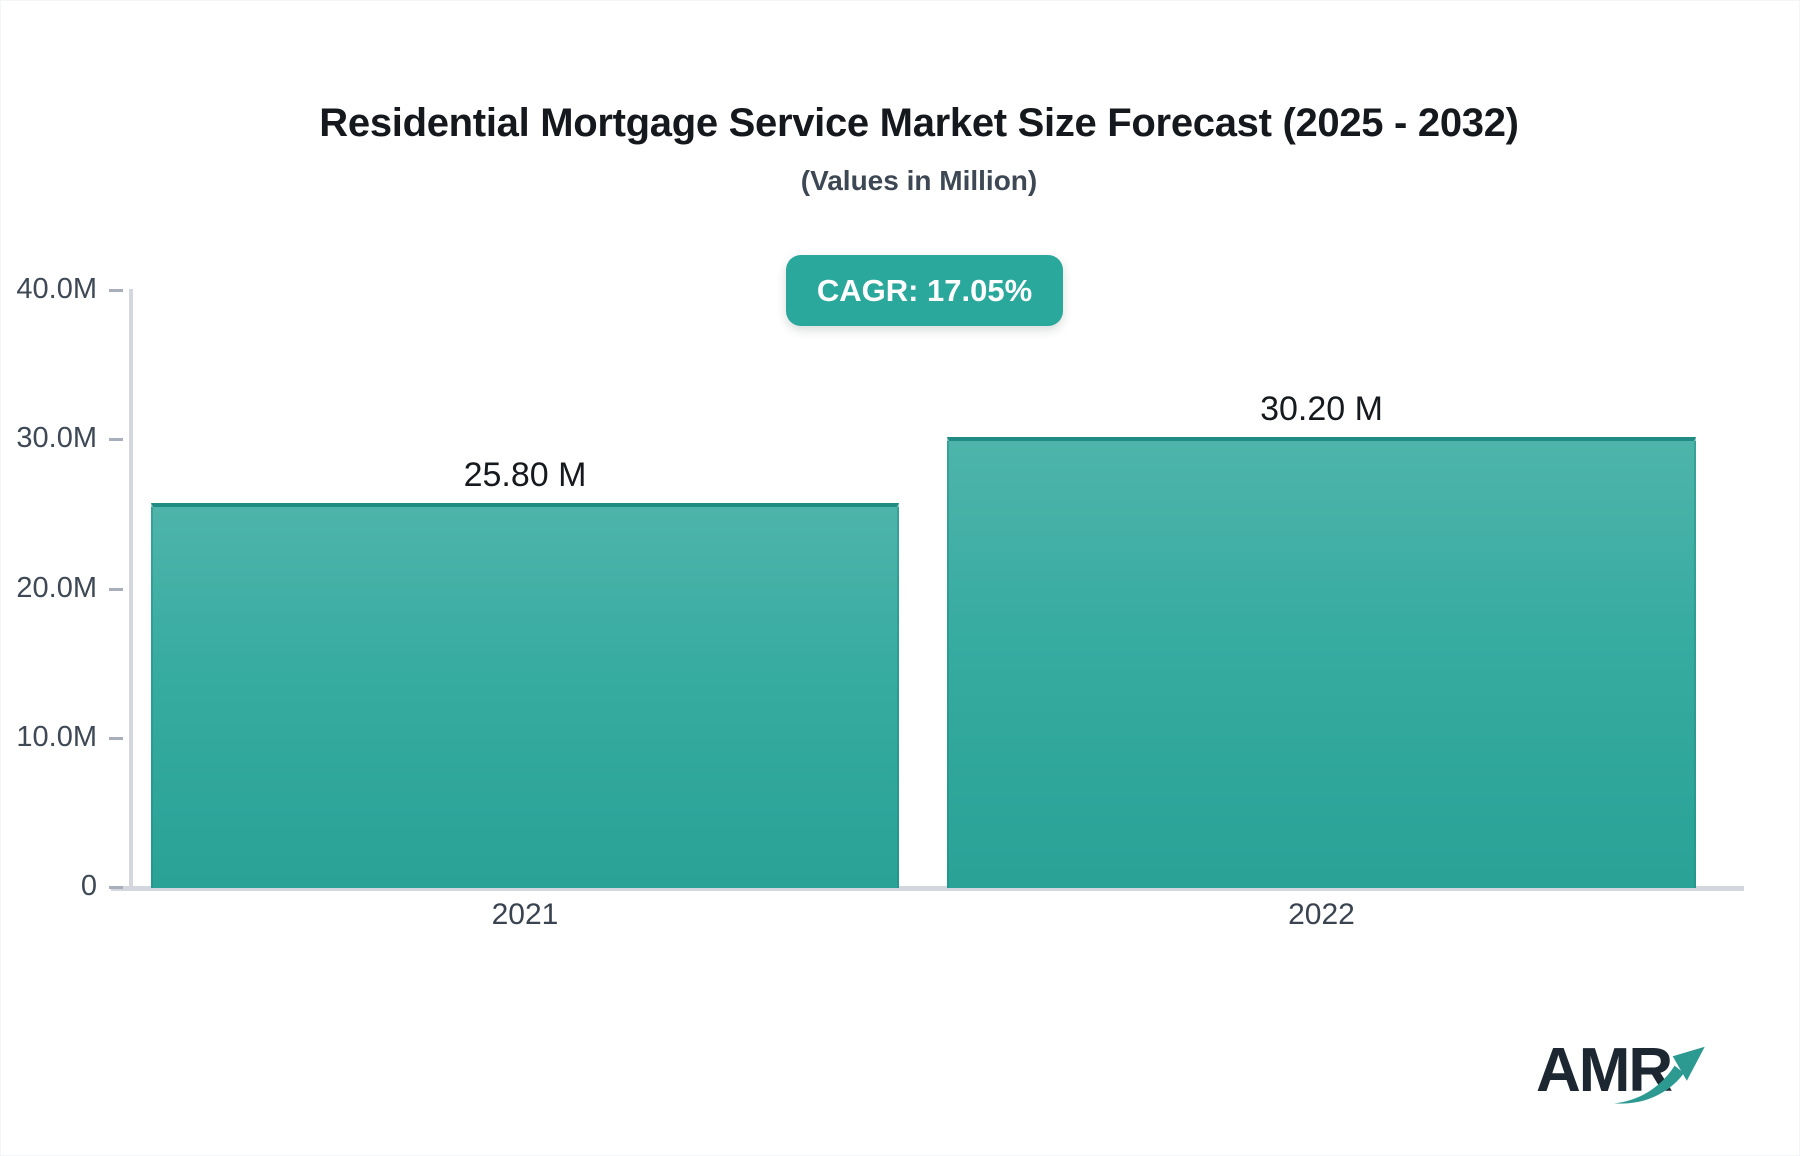  What do you see at coordinates (131, 589) in the screenshot?
I see `y-axis-line` at bounding box center [131, 589].